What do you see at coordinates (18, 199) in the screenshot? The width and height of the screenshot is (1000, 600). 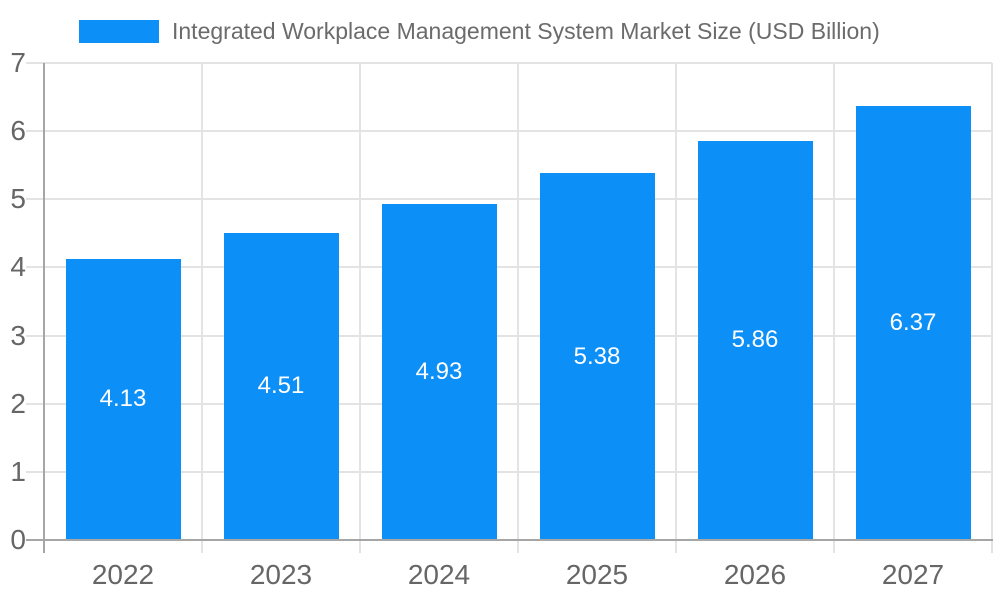 I see `y-tick-label: 5` at bounding box center [18, 199].